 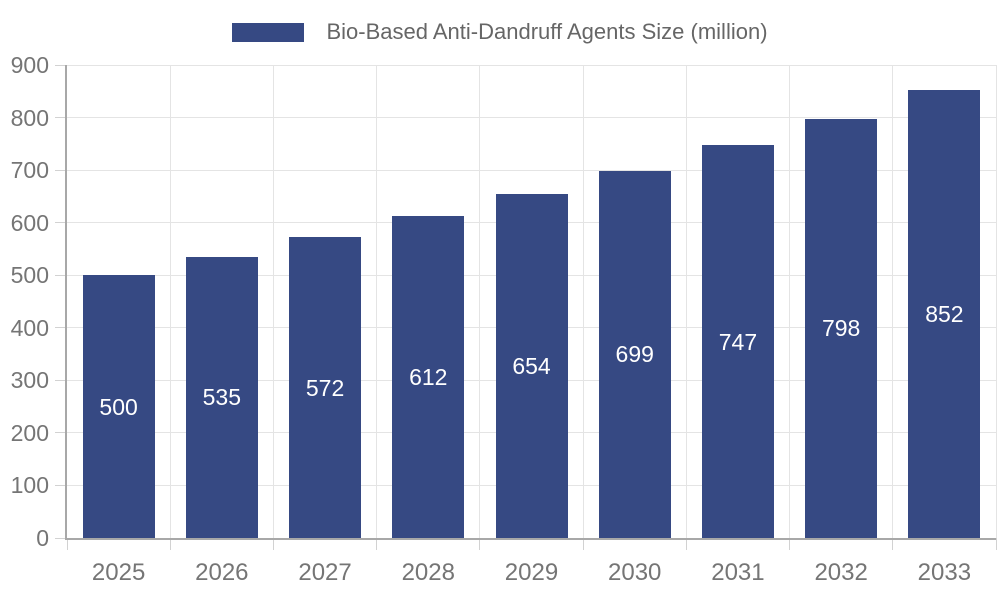 I want to click on bar-value-label: 798, so click(x=841, y=328).